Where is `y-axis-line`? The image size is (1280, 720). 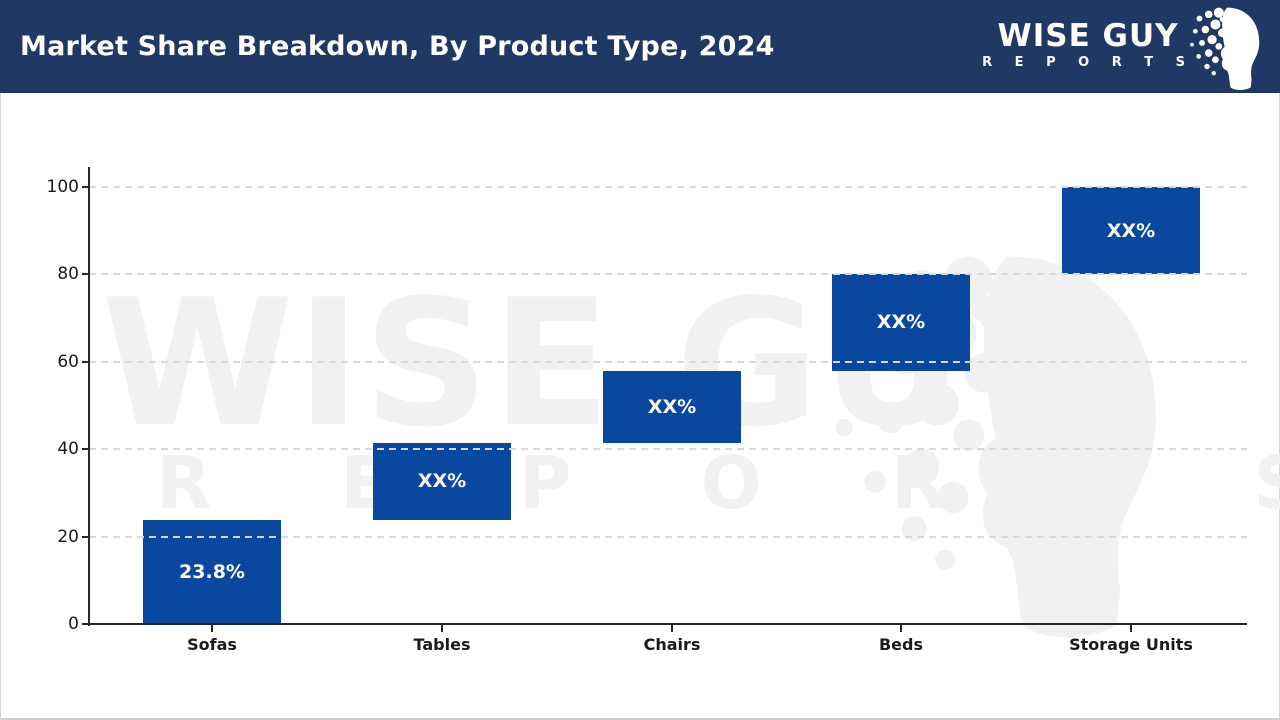 y-axis-line is located at coordinates (89, 396).